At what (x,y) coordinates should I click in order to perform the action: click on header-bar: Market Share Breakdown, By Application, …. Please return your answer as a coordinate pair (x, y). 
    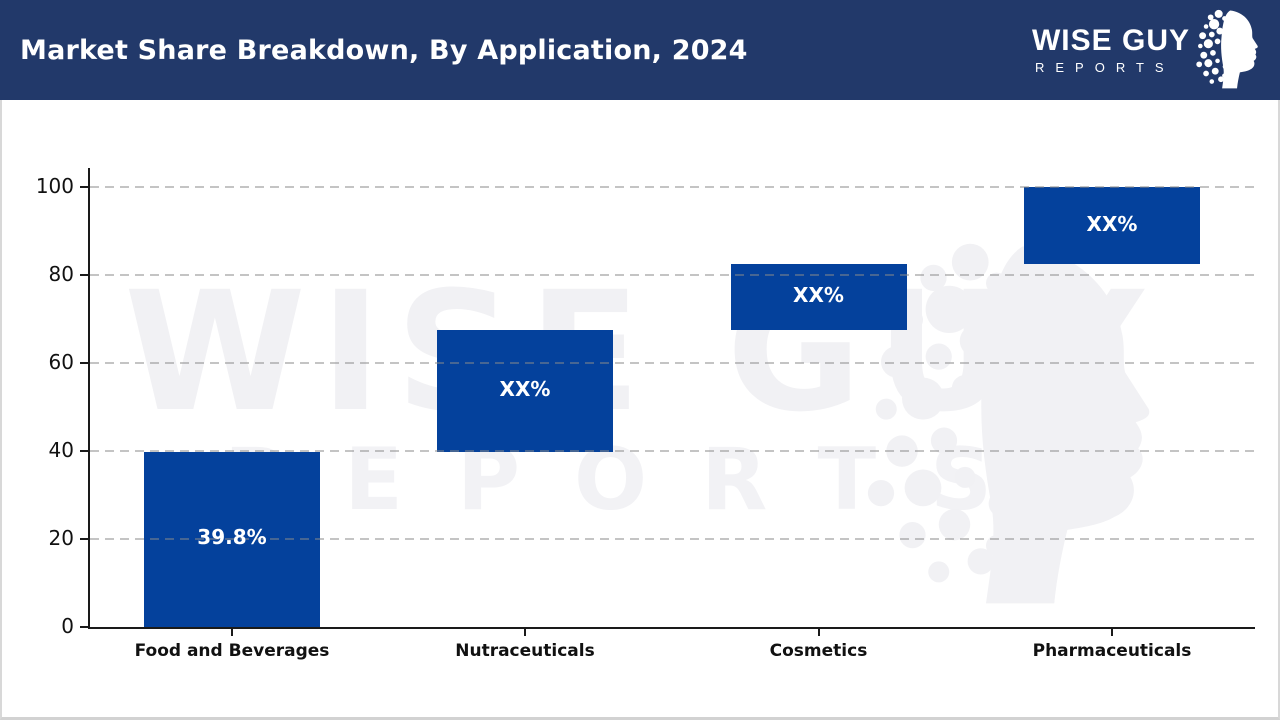
    Looking at the image, I should click on (640, 50).